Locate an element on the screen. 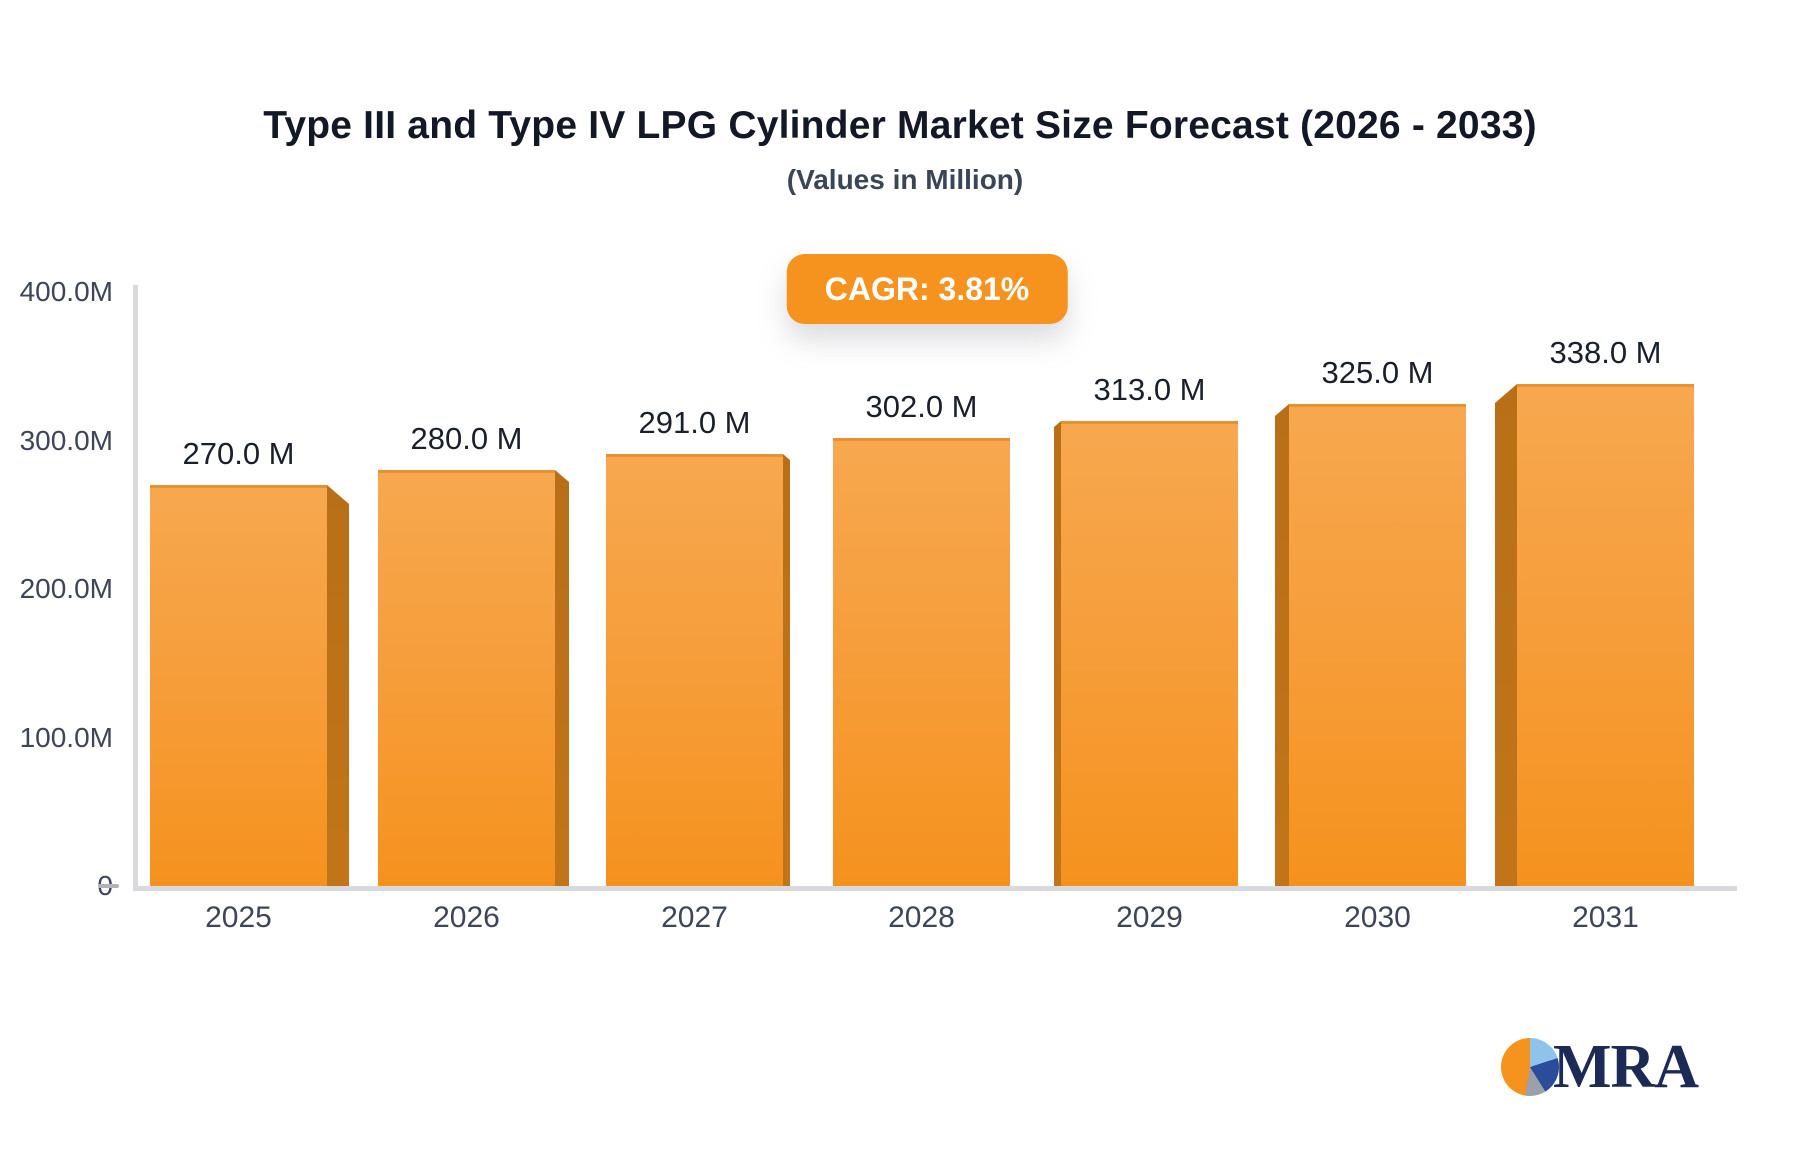 The width and height of the screenshot is (1800, 1156). x-axis-label: 2031 is located at coordinates (1605, 917).